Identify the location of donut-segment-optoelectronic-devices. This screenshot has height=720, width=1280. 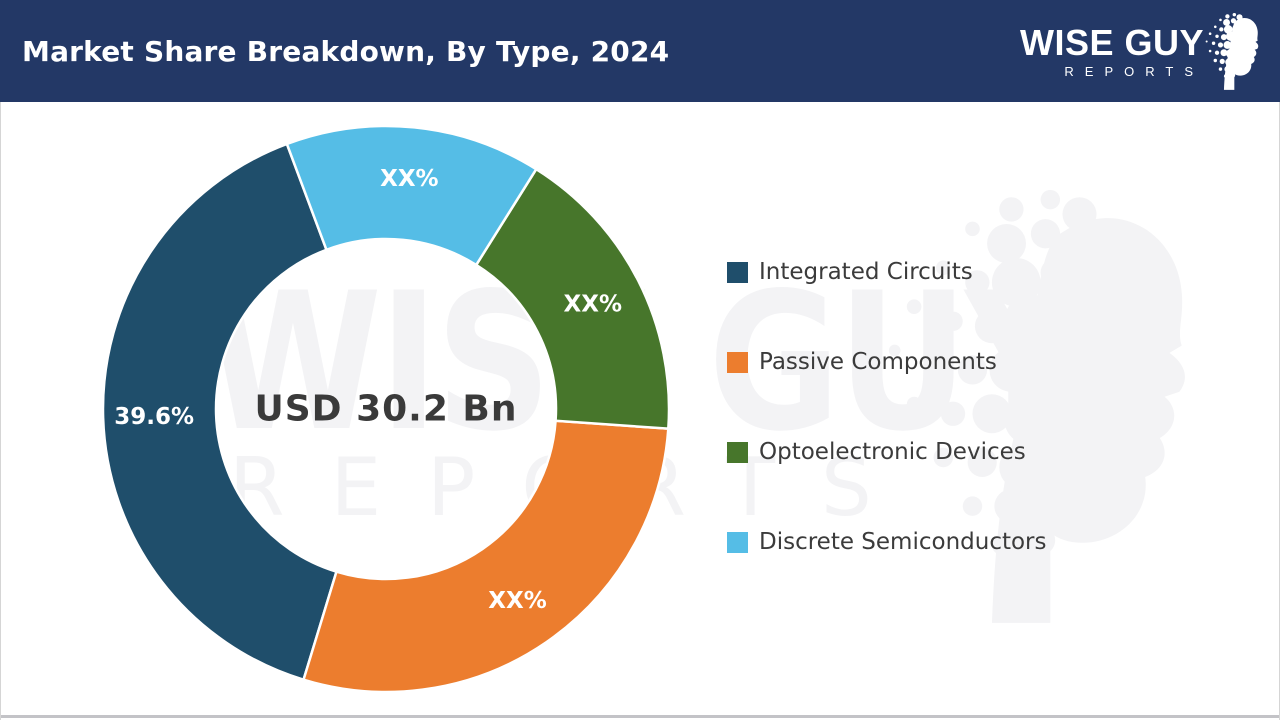
(572, 298).